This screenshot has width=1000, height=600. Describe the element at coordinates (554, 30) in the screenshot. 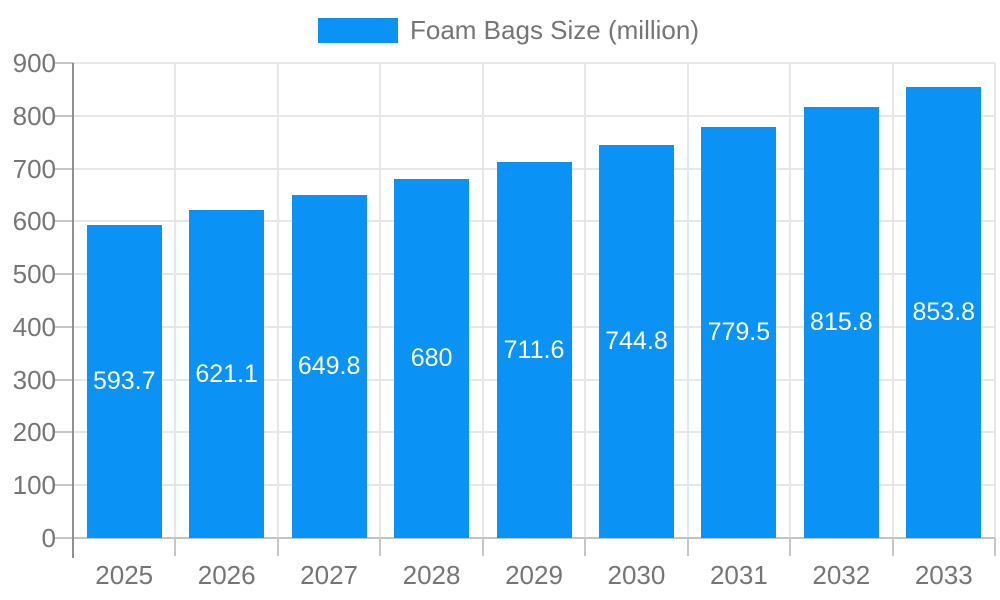

I see `legend-label: Foam Bags Size (million)` at that location.